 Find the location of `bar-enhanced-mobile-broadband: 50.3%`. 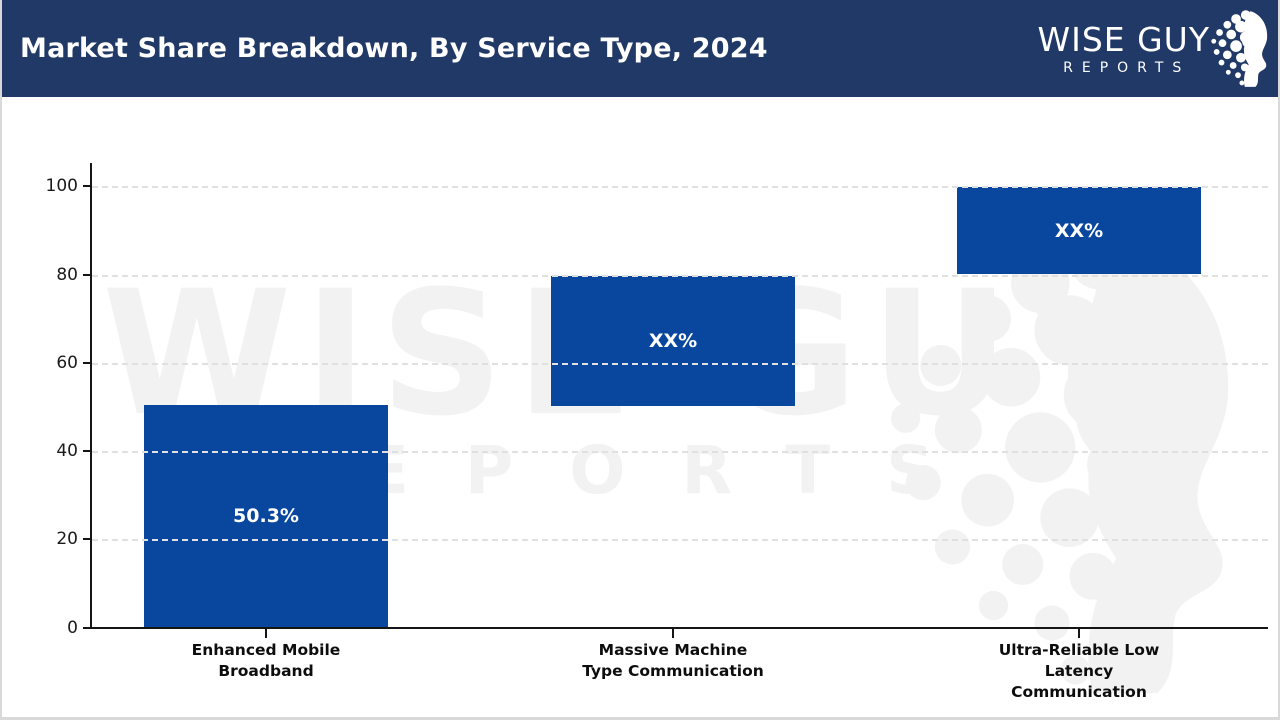

bar-enhanced-mobile-broadband: 50.3% is located at coordinates (266, 516).